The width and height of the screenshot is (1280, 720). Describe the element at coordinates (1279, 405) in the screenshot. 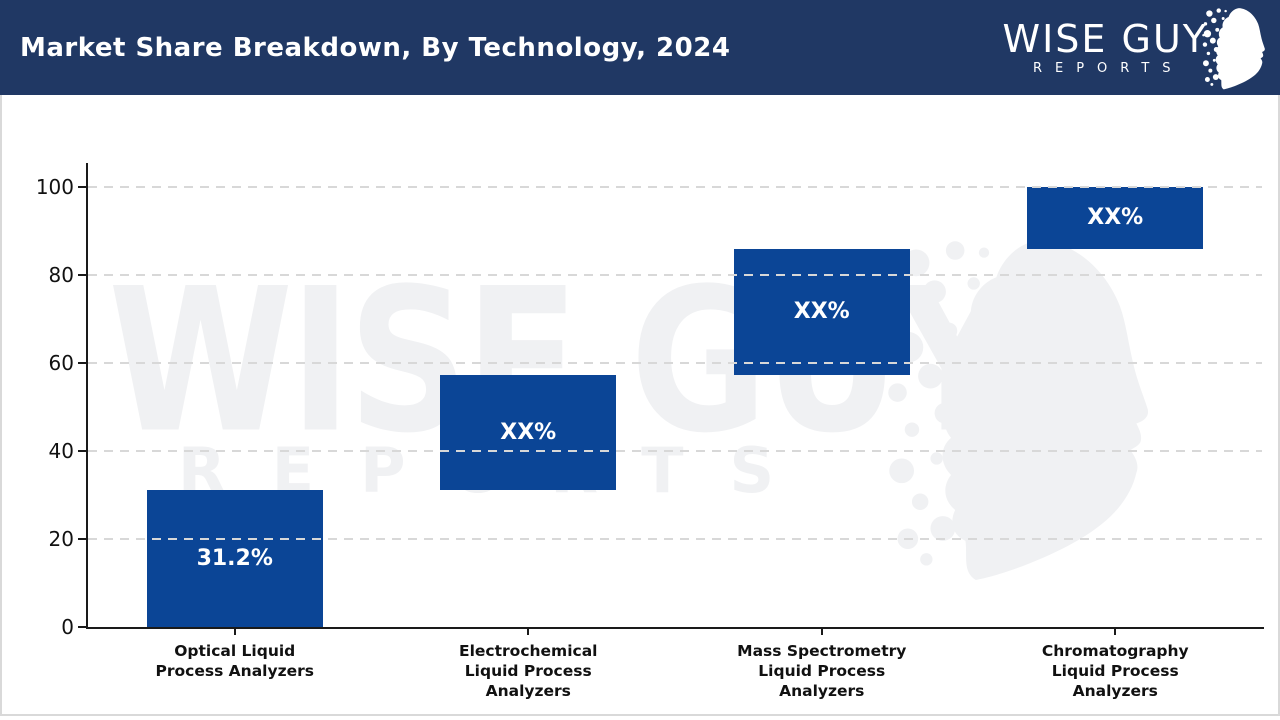

I see `right-border-line` at that location.